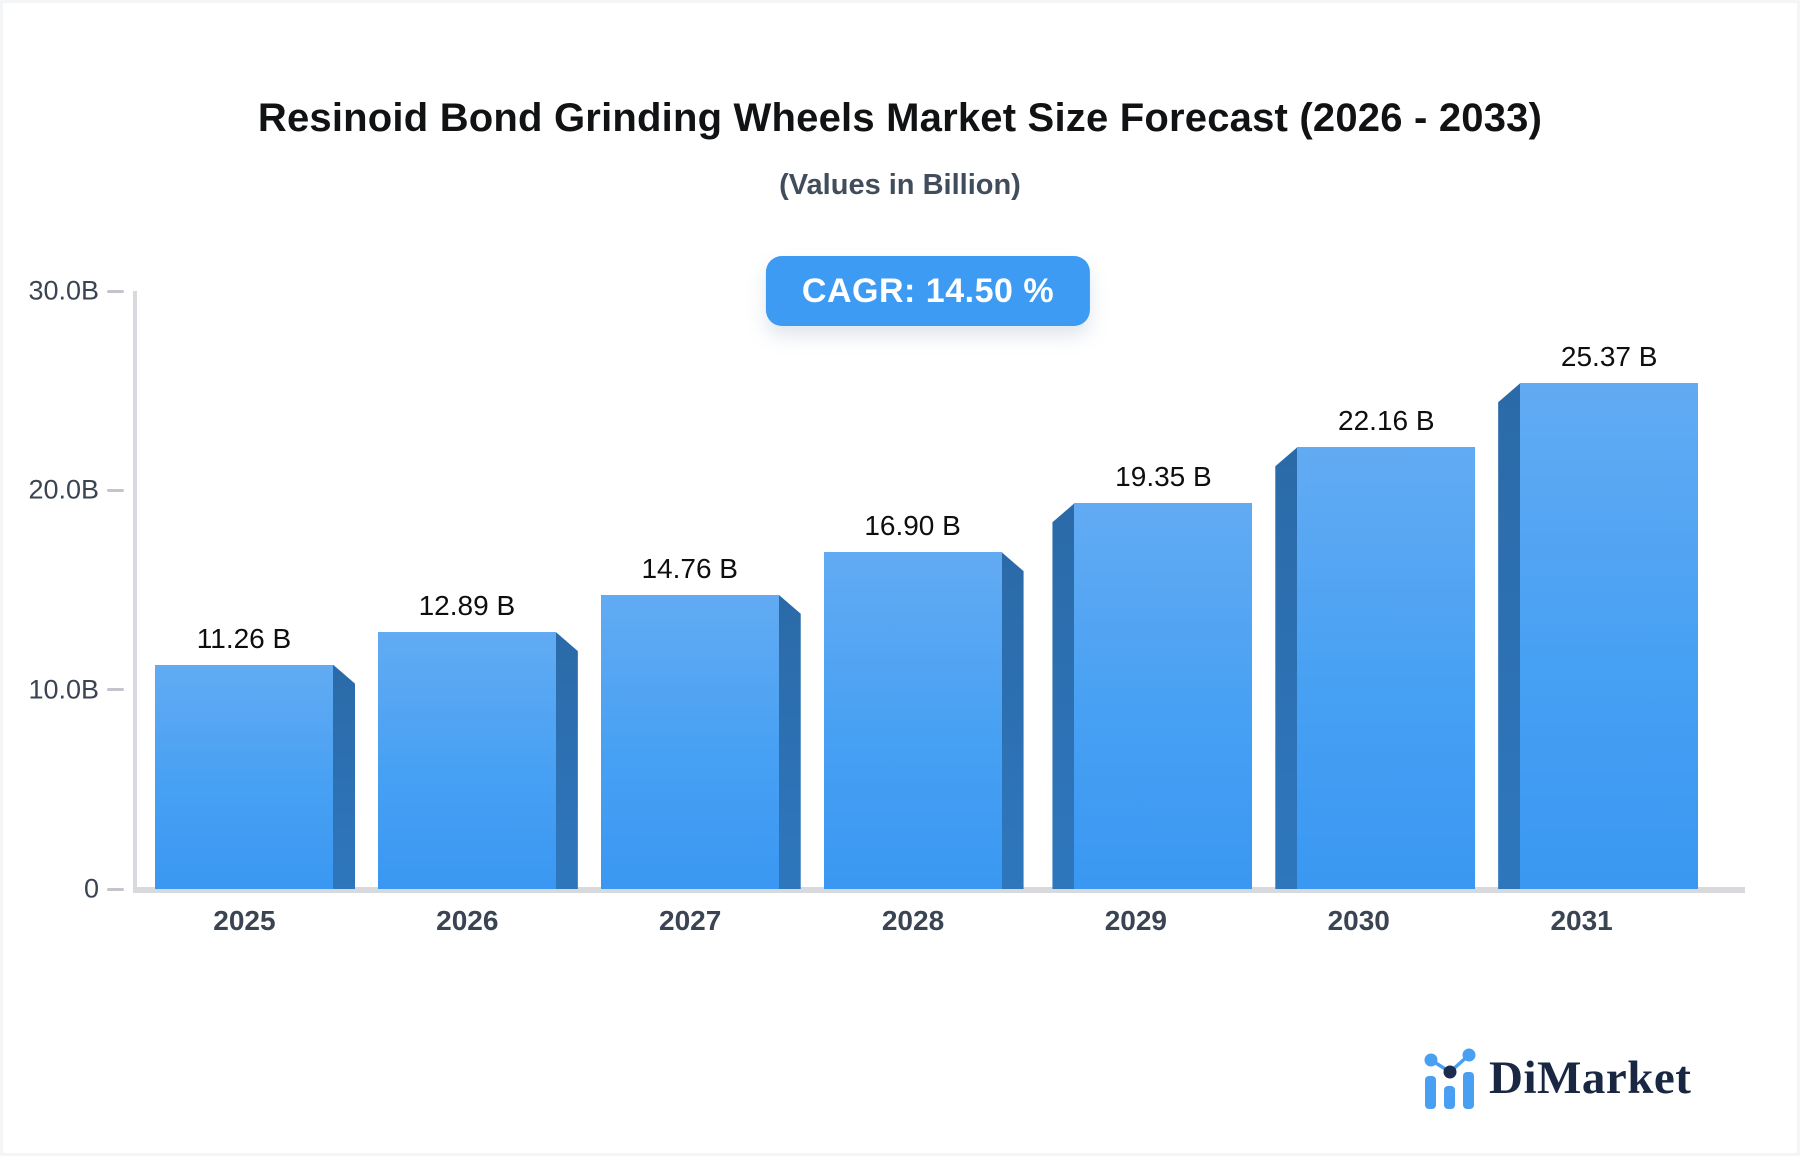  I want to click on y-tick-label: 10.0B, so click(63, 689).